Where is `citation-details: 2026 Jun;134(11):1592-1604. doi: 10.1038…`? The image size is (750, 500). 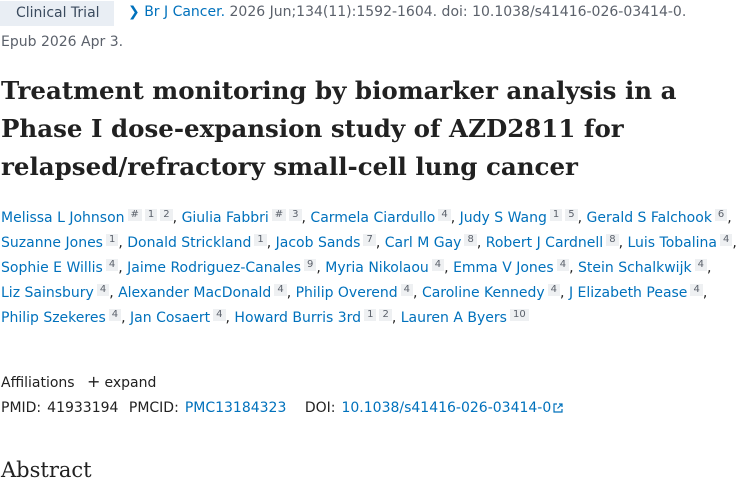 citation-details: 2026 Jun;134(11):1592-1604. doi: 10.1038… is located at coordinates (458, 12).